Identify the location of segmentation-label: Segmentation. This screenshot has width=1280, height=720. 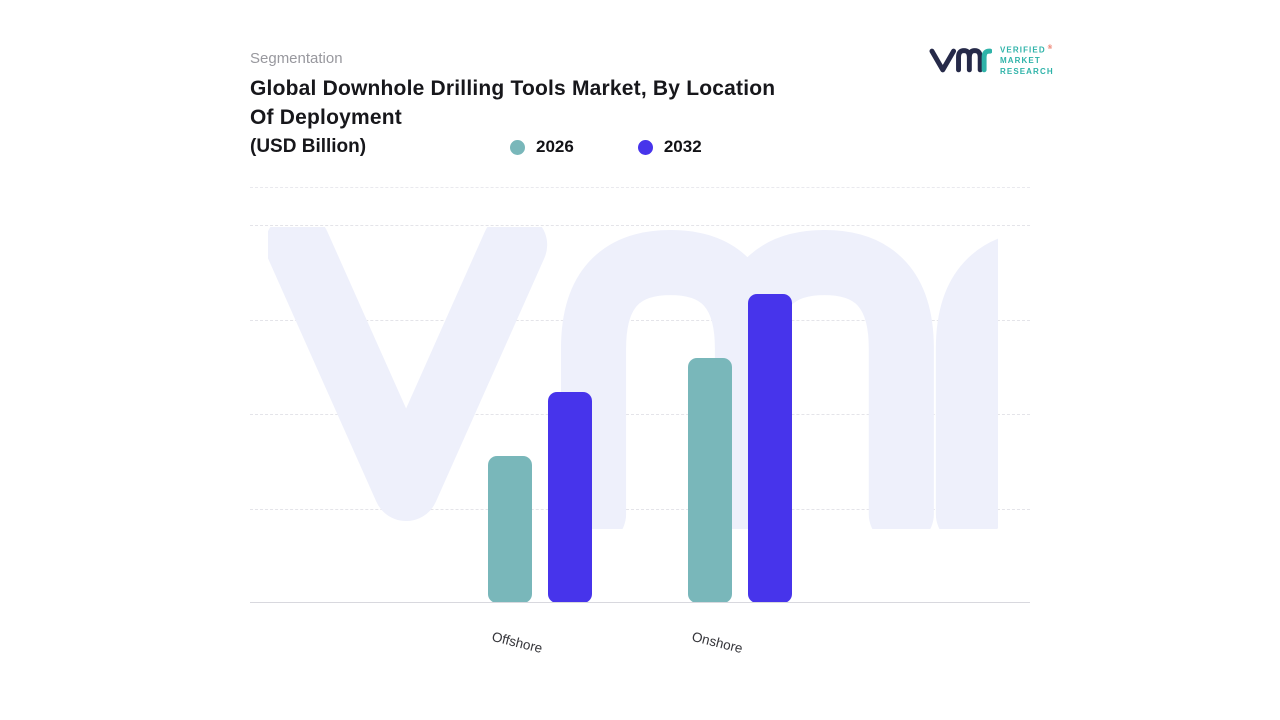
(296, 58).